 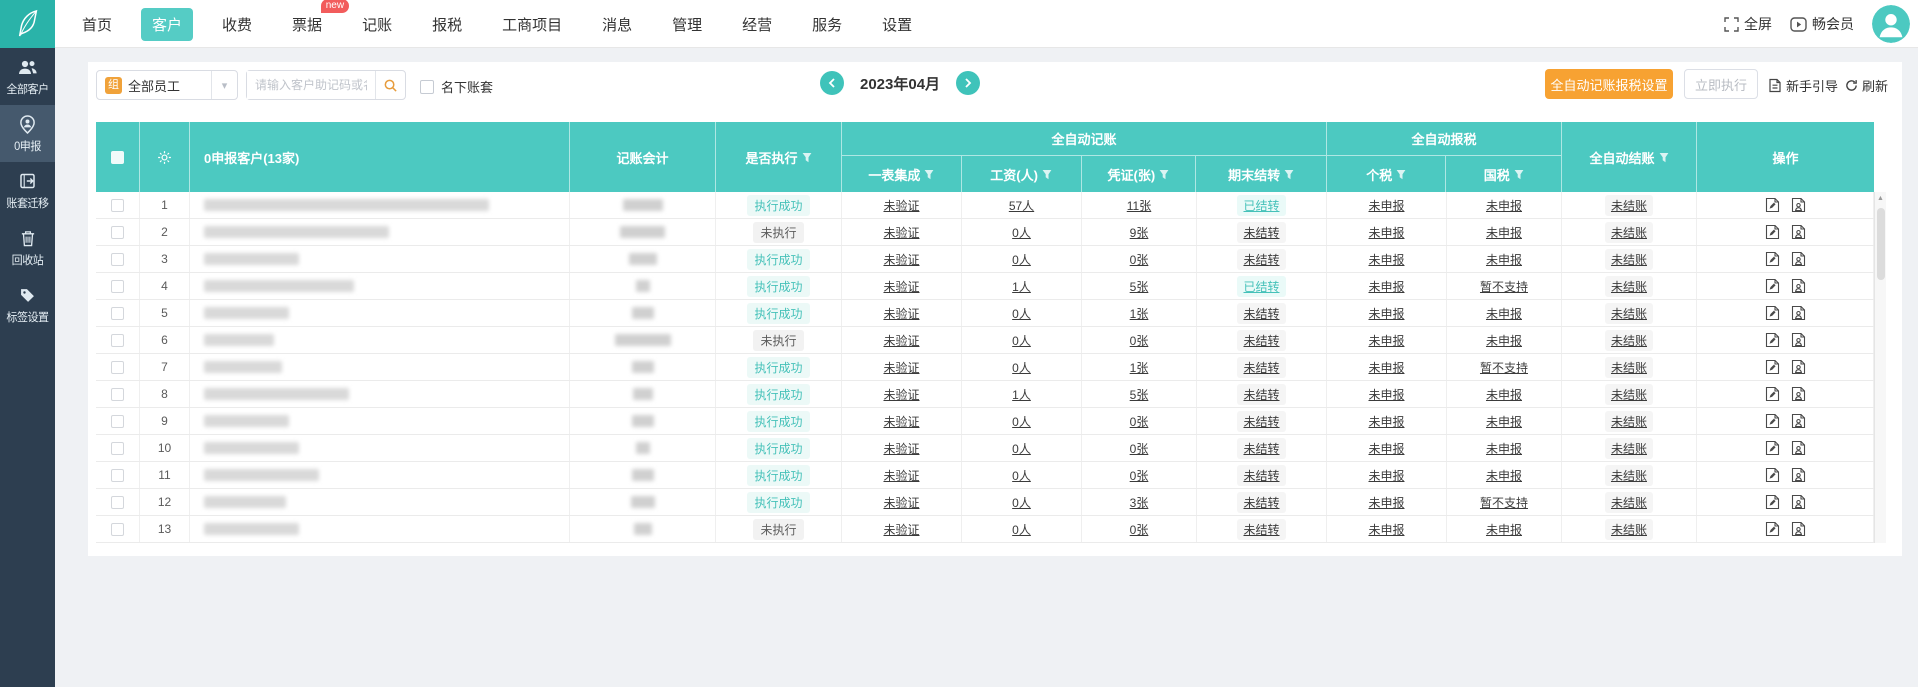 I want to click on scrollbar-thumb, so click(x=1880, y=244).